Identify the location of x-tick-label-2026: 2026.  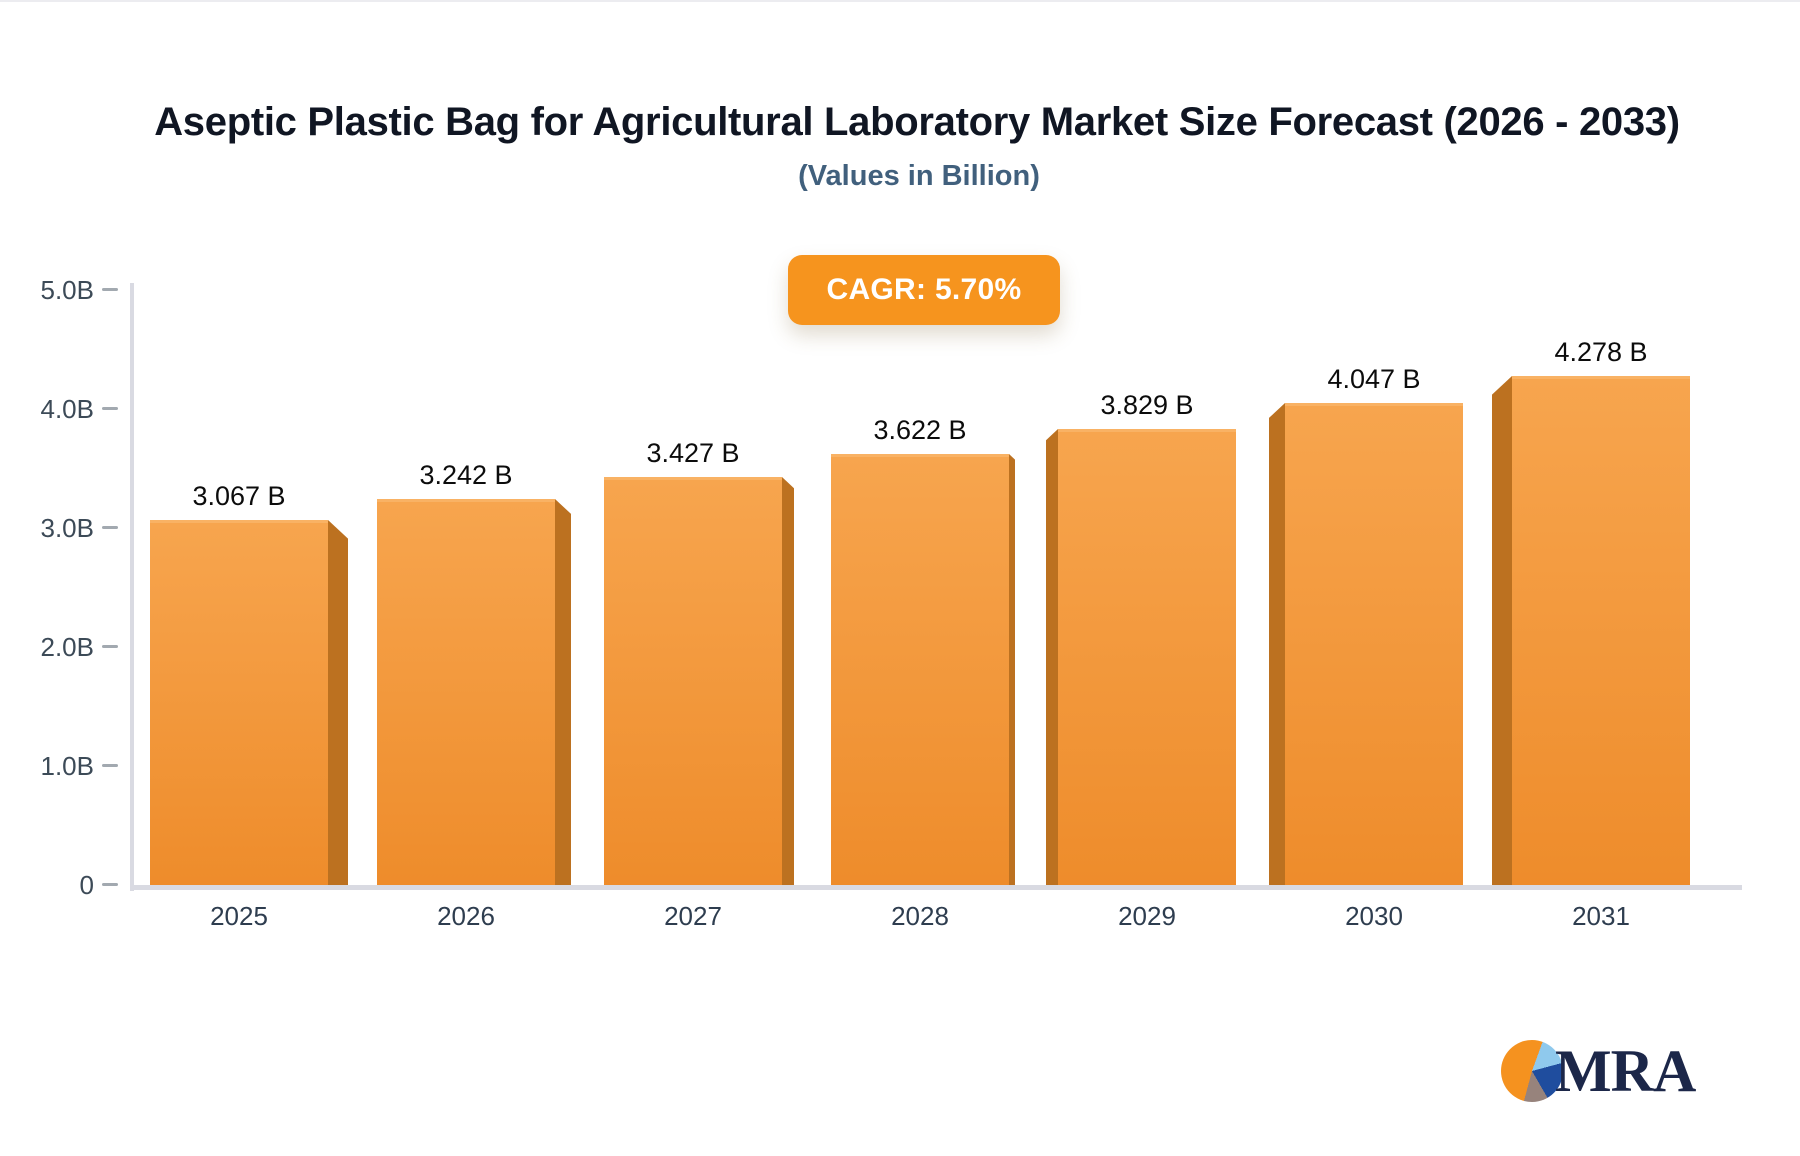
(466, 916).